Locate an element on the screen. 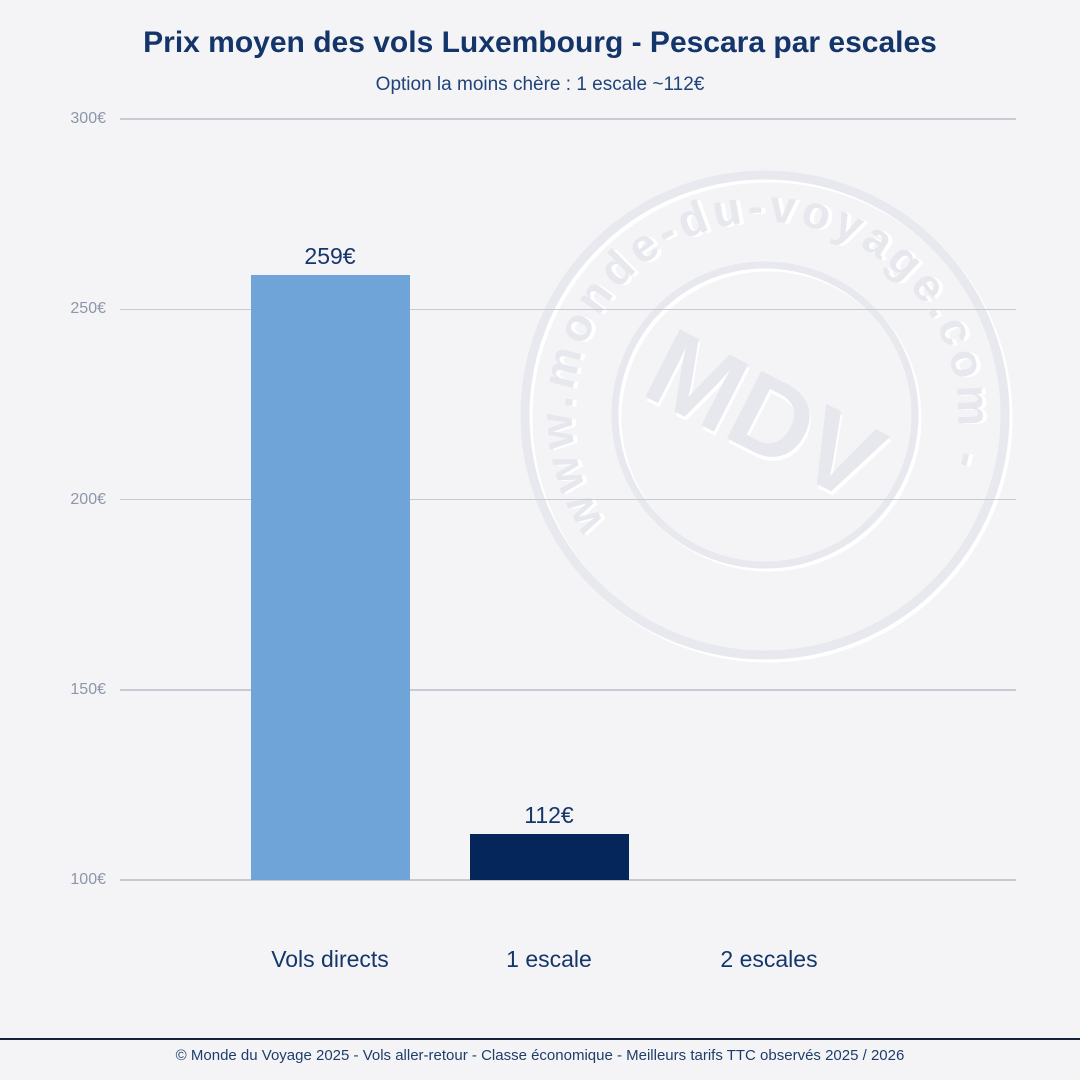 The height and width of the screenshot is (1080, 1080). bar-value-label-1-escale: 112€ is located at coordinates (549, 815).